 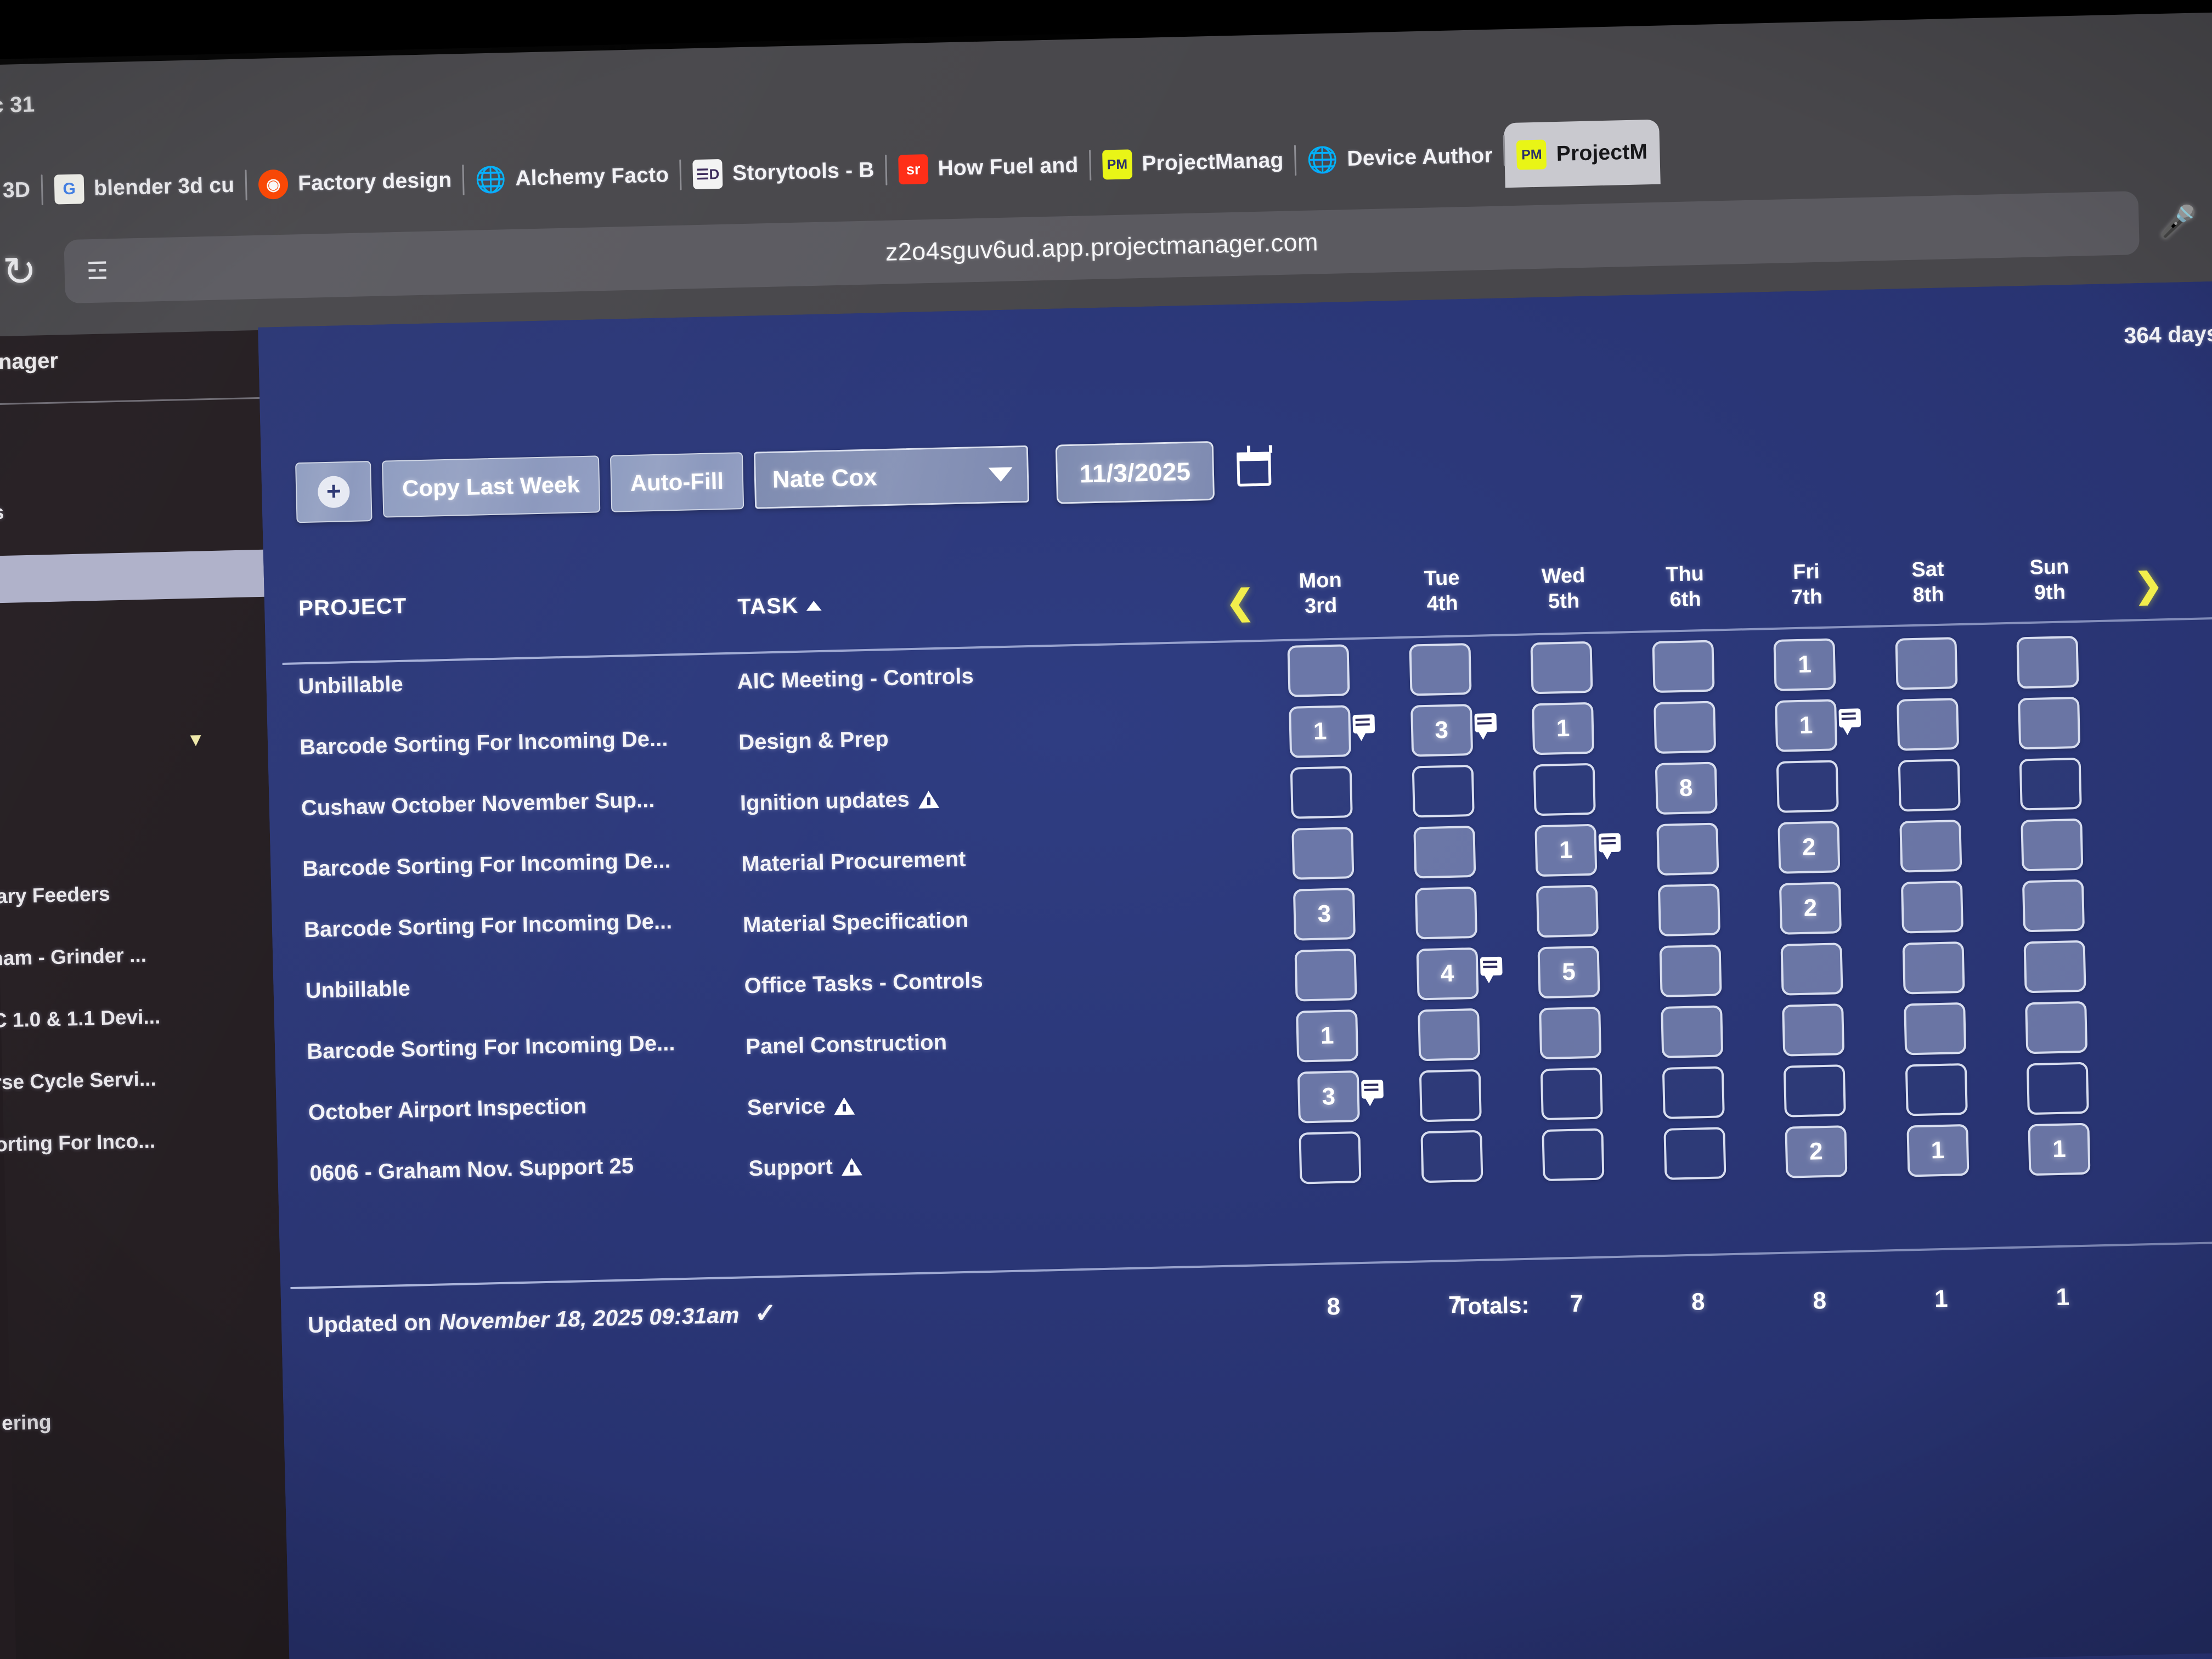 I want to click on calendar-icon, so click(x=1255, y=470).